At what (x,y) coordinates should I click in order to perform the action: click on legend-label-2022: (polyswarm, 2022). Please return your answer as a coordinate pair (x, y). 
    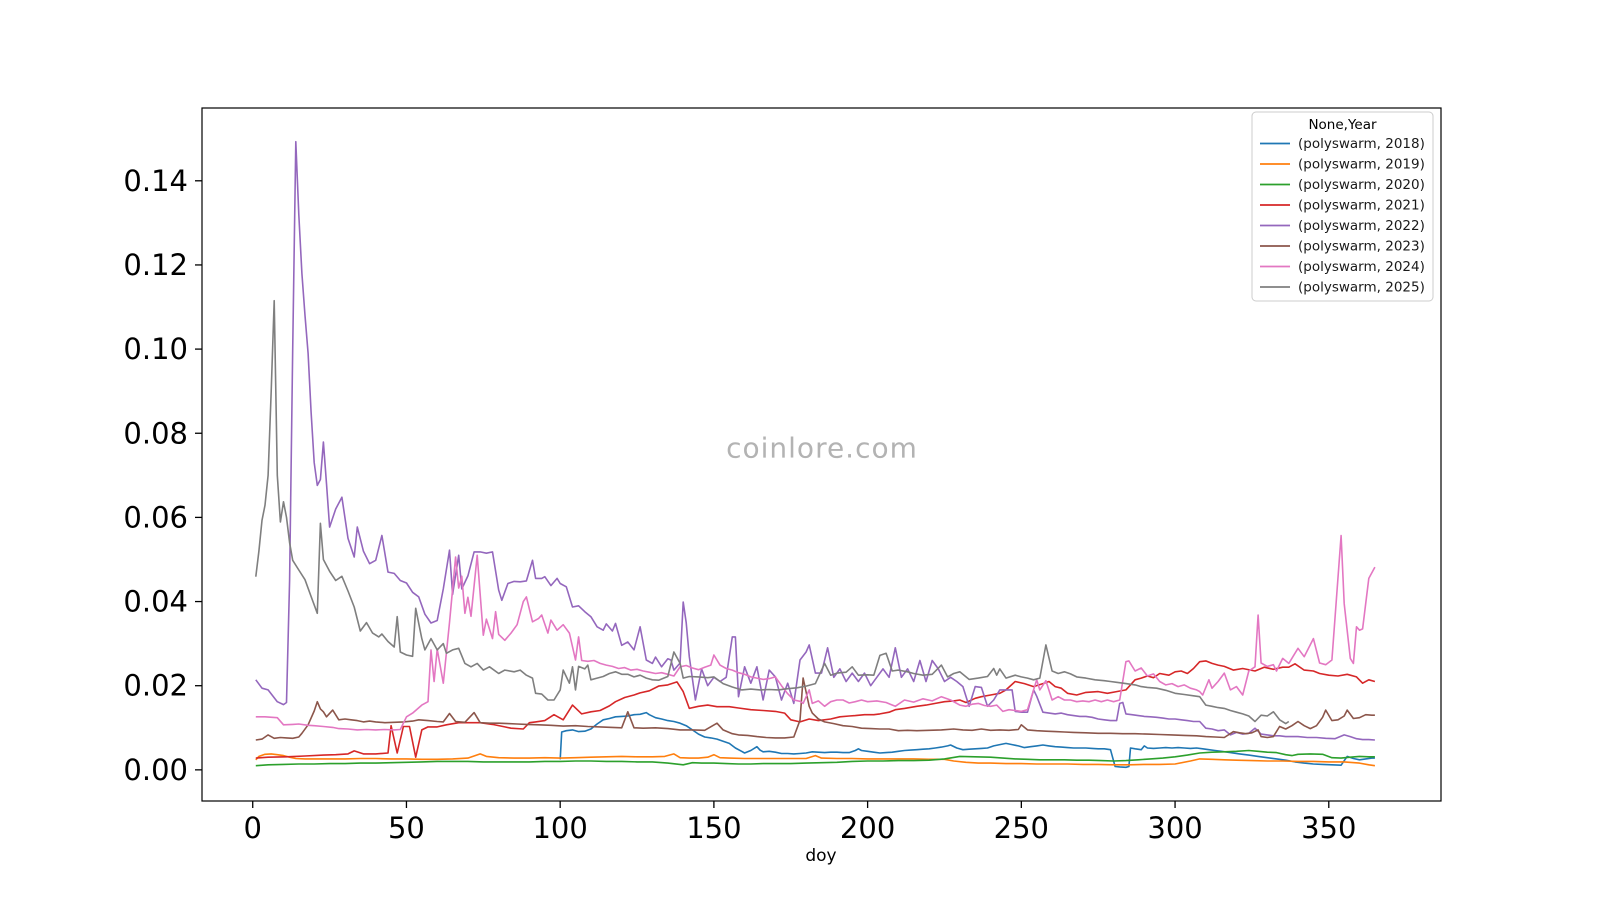
    Looking at the image, I should click on (1361, 226).